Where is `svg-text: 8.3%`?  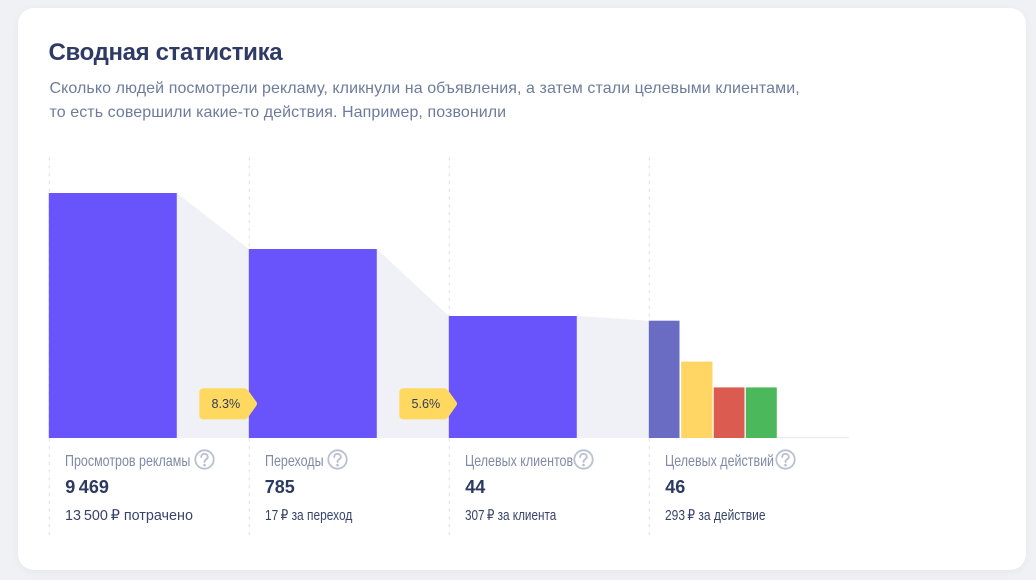
svg-text: 8.3% is located at coordinates (225, 404).